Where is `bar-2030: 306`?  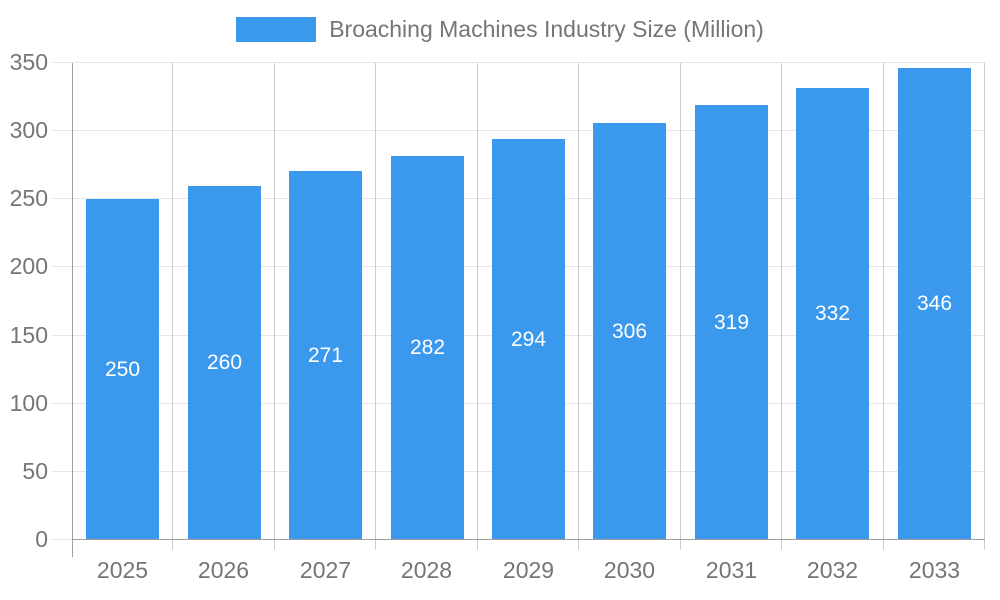 bar-2030: 306 is located at coordinates (629, 331).